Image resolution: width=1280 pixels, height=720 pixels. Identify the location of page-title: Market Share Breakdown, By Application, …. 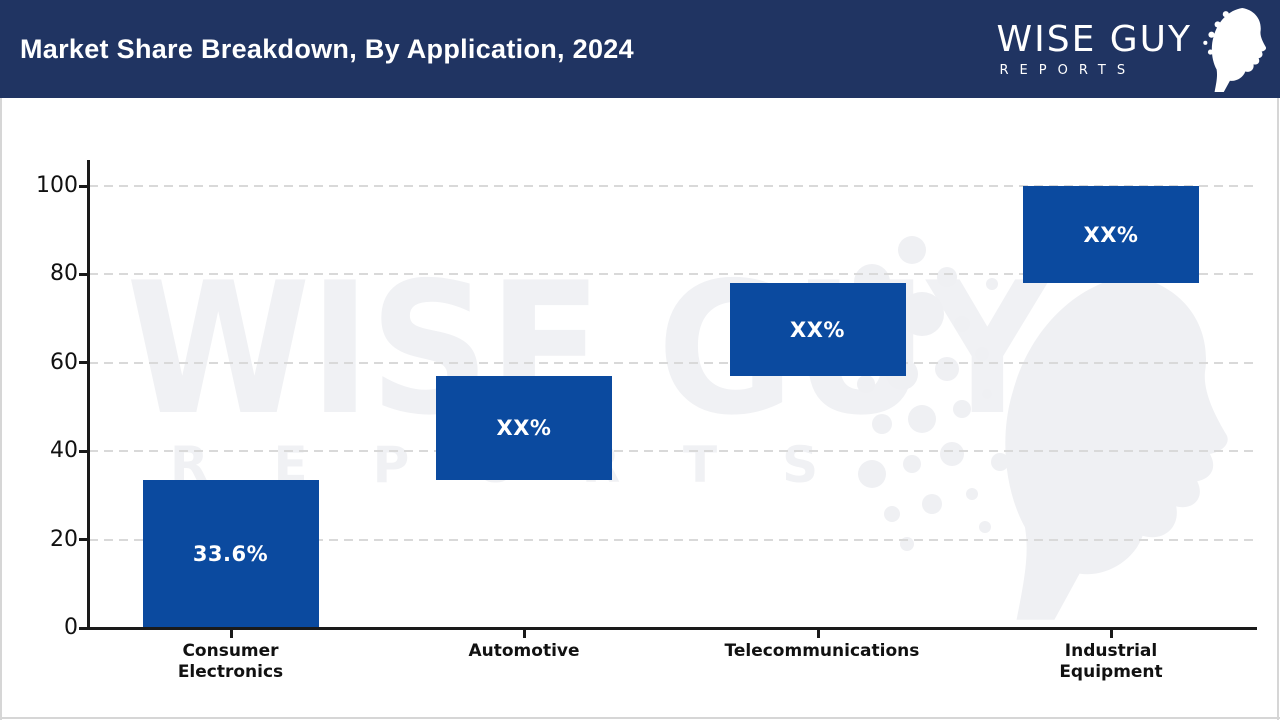
(327, 48).